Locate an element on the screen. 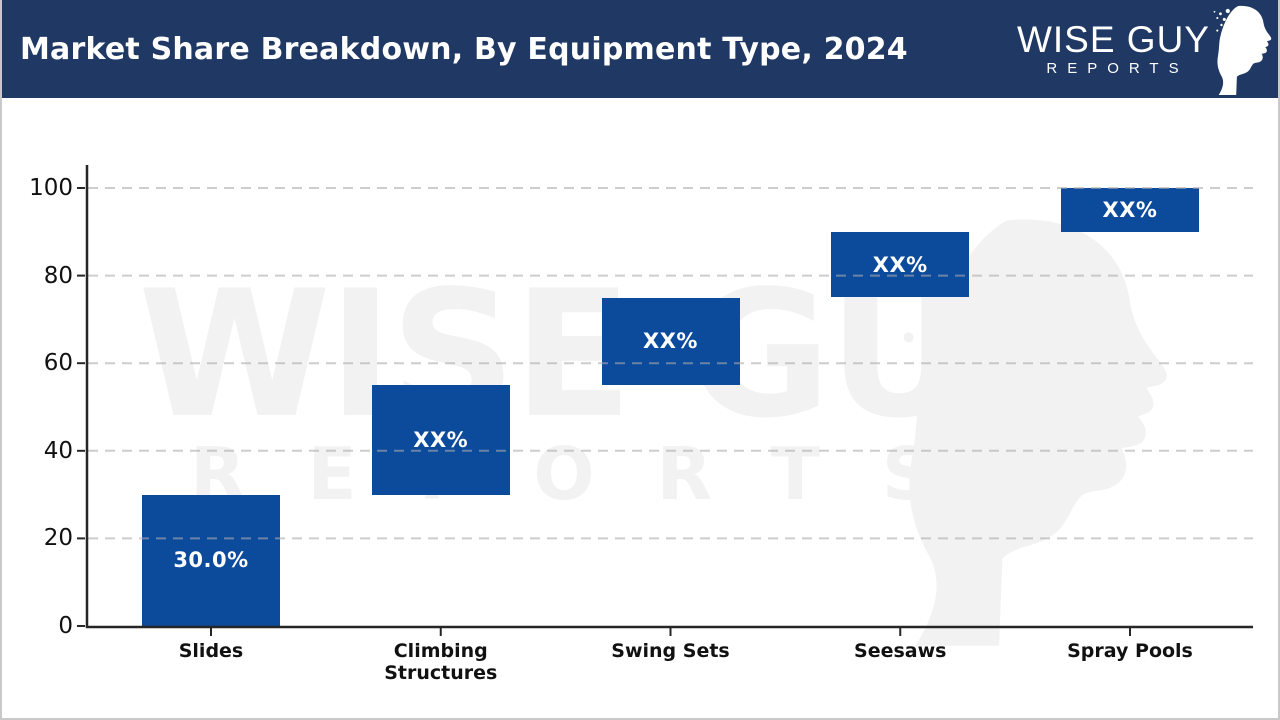 This screenshot has width=1280, height=720. brand-logo: WISE GUY REPORTS is located at coordinates (1145, 49).